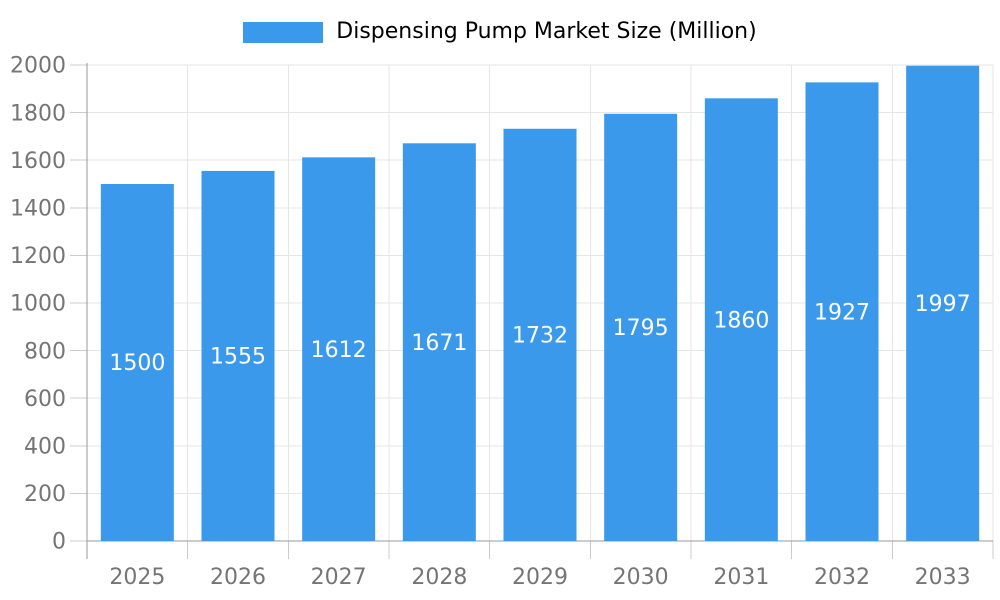 This screenshot has width=1000, height=600. Describe the element at coordinates (38, 209) in the screenshot. I see `y-axis-tick-label: 1400` at that location.